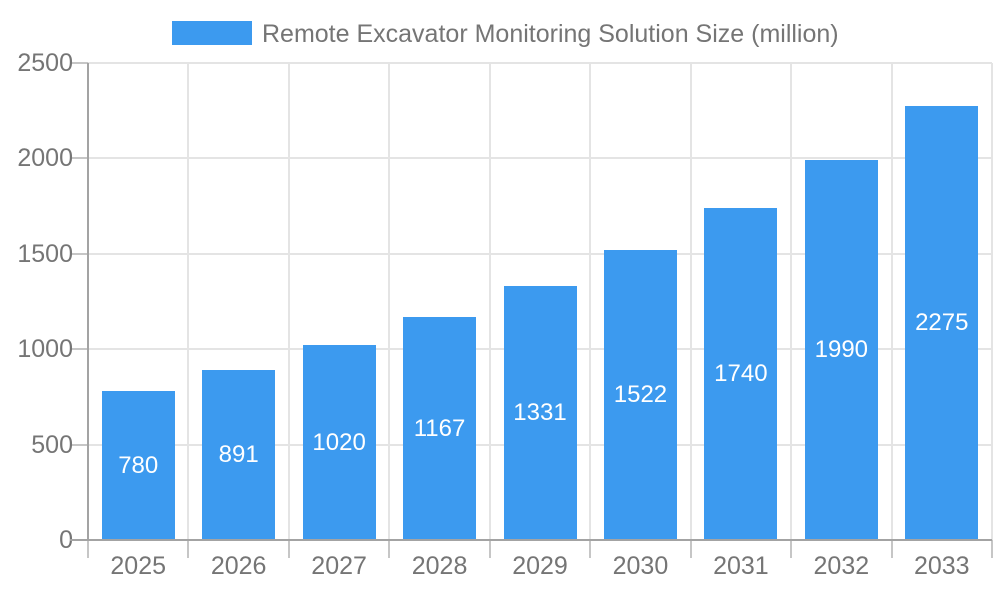  Describe the element at coordinates (439, 566) in the screenshot. I see `x-axis-tick-label: 2028` at that location.